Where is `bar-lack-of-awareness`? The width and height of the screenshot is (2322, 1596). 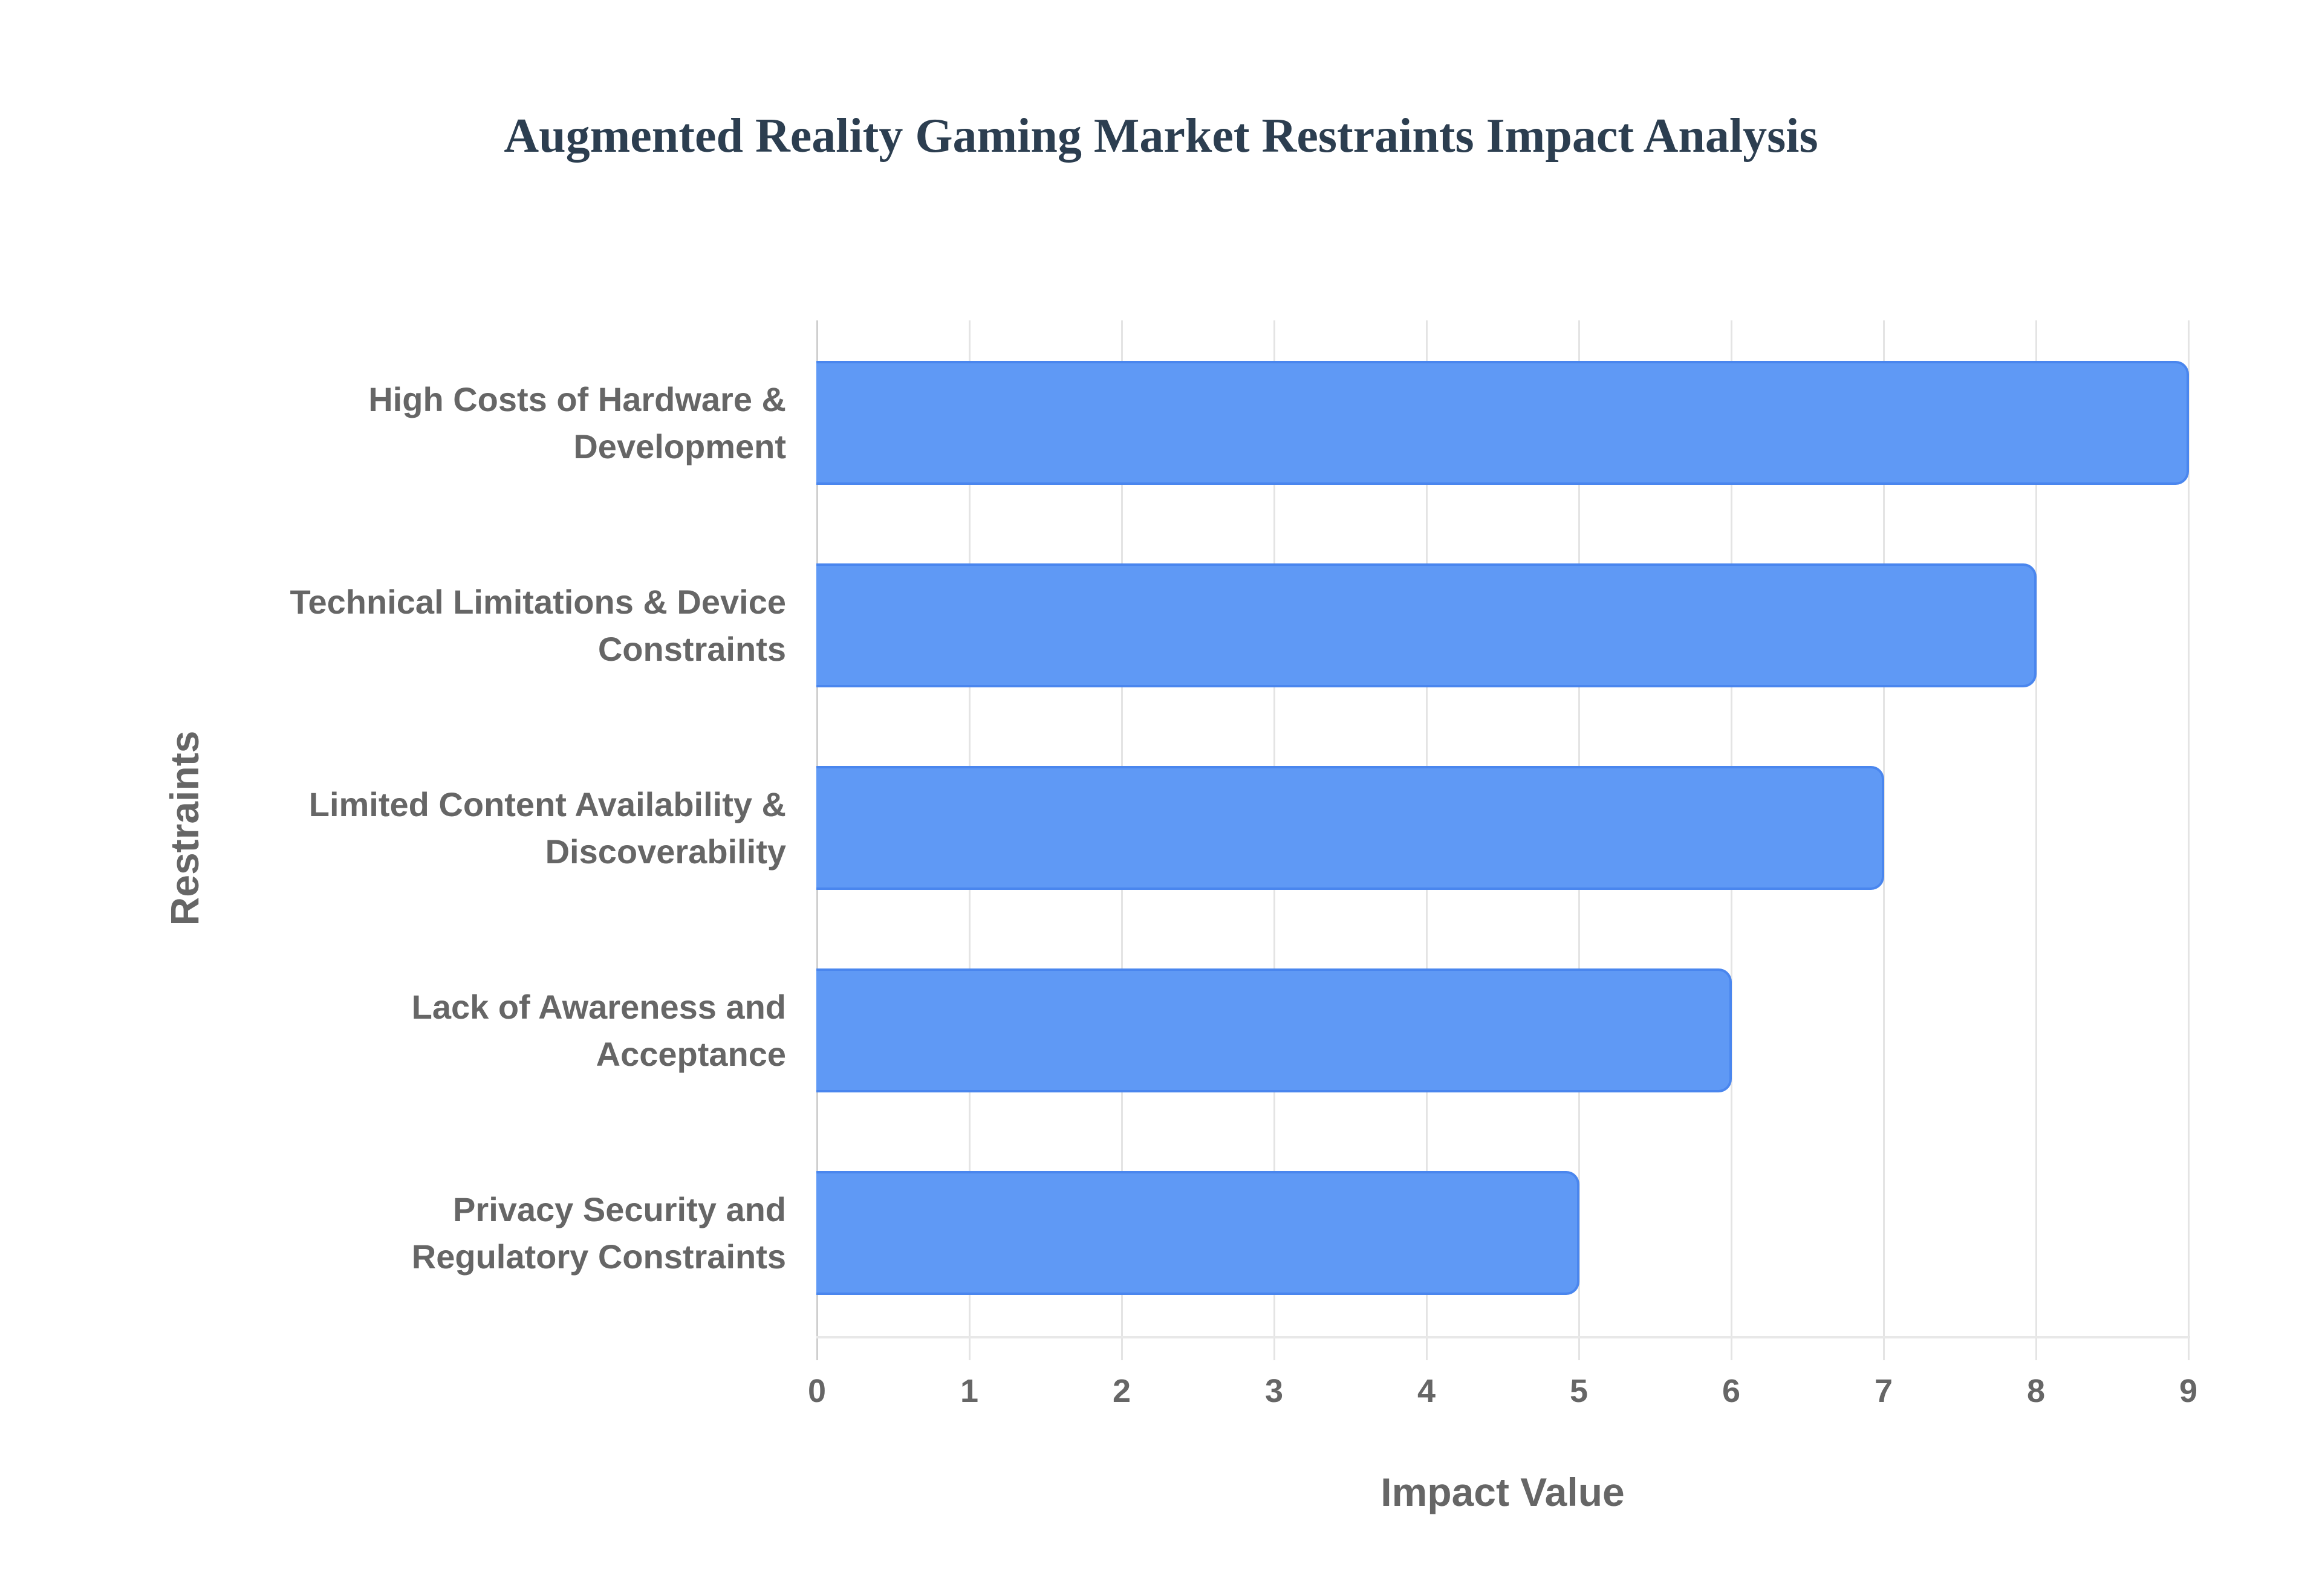
bar-lack-of-awareness is located at coordinates (1274, 1030).